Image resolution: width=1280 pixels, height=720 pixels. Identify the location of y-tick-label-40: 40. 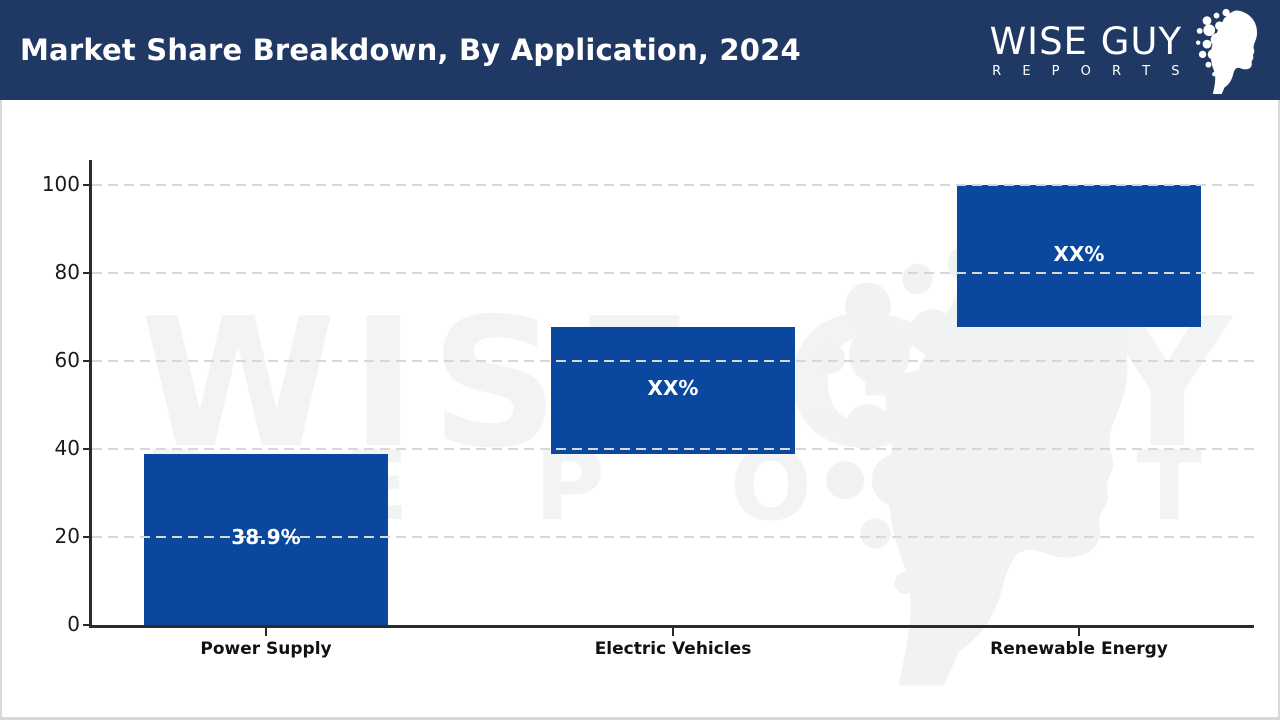
(67, 448).